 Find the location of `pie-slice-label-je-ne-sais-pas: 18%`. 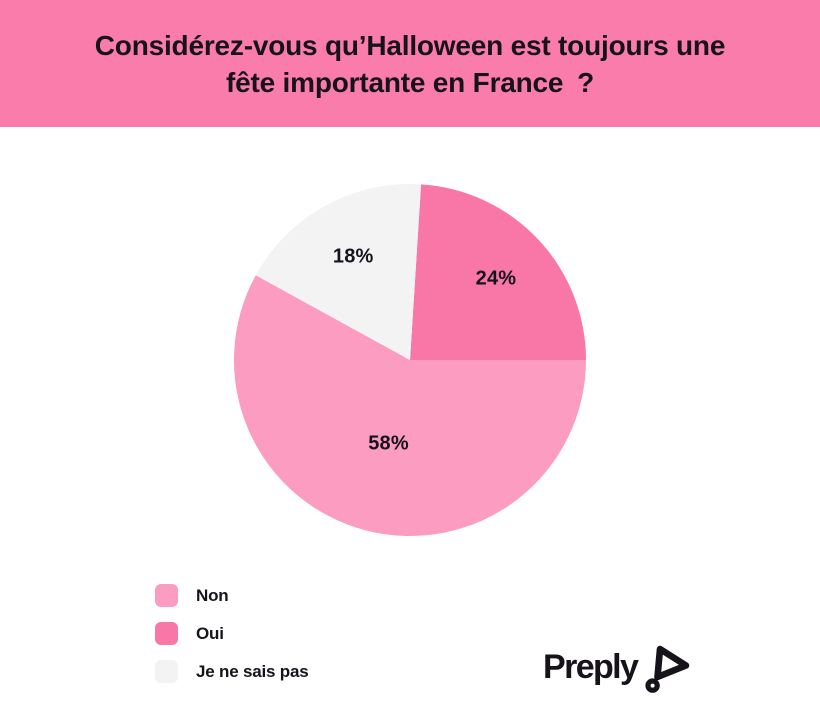

pie-slice-label-je-ne-sais-pas: 18% is located at coordinates (353, 256).